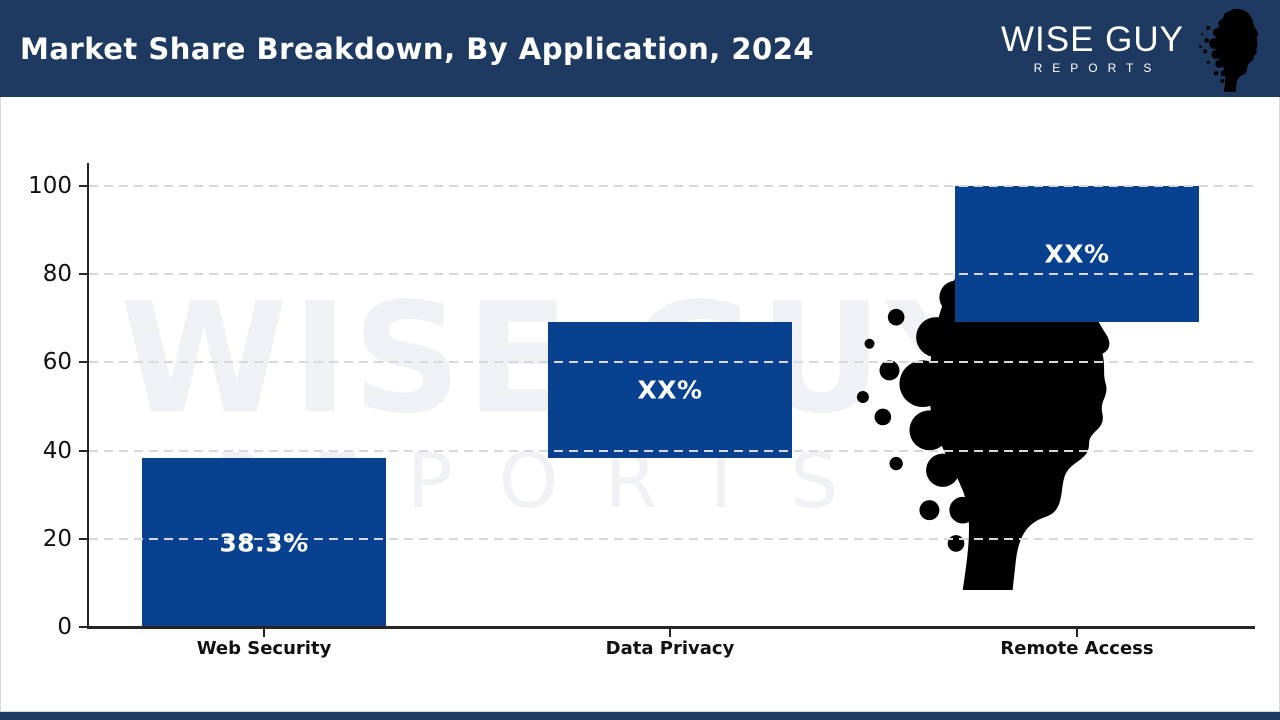  Describe the element at coordinates (670, 633) in the screenshot. I see `x-tick-data-privacy` at that location.